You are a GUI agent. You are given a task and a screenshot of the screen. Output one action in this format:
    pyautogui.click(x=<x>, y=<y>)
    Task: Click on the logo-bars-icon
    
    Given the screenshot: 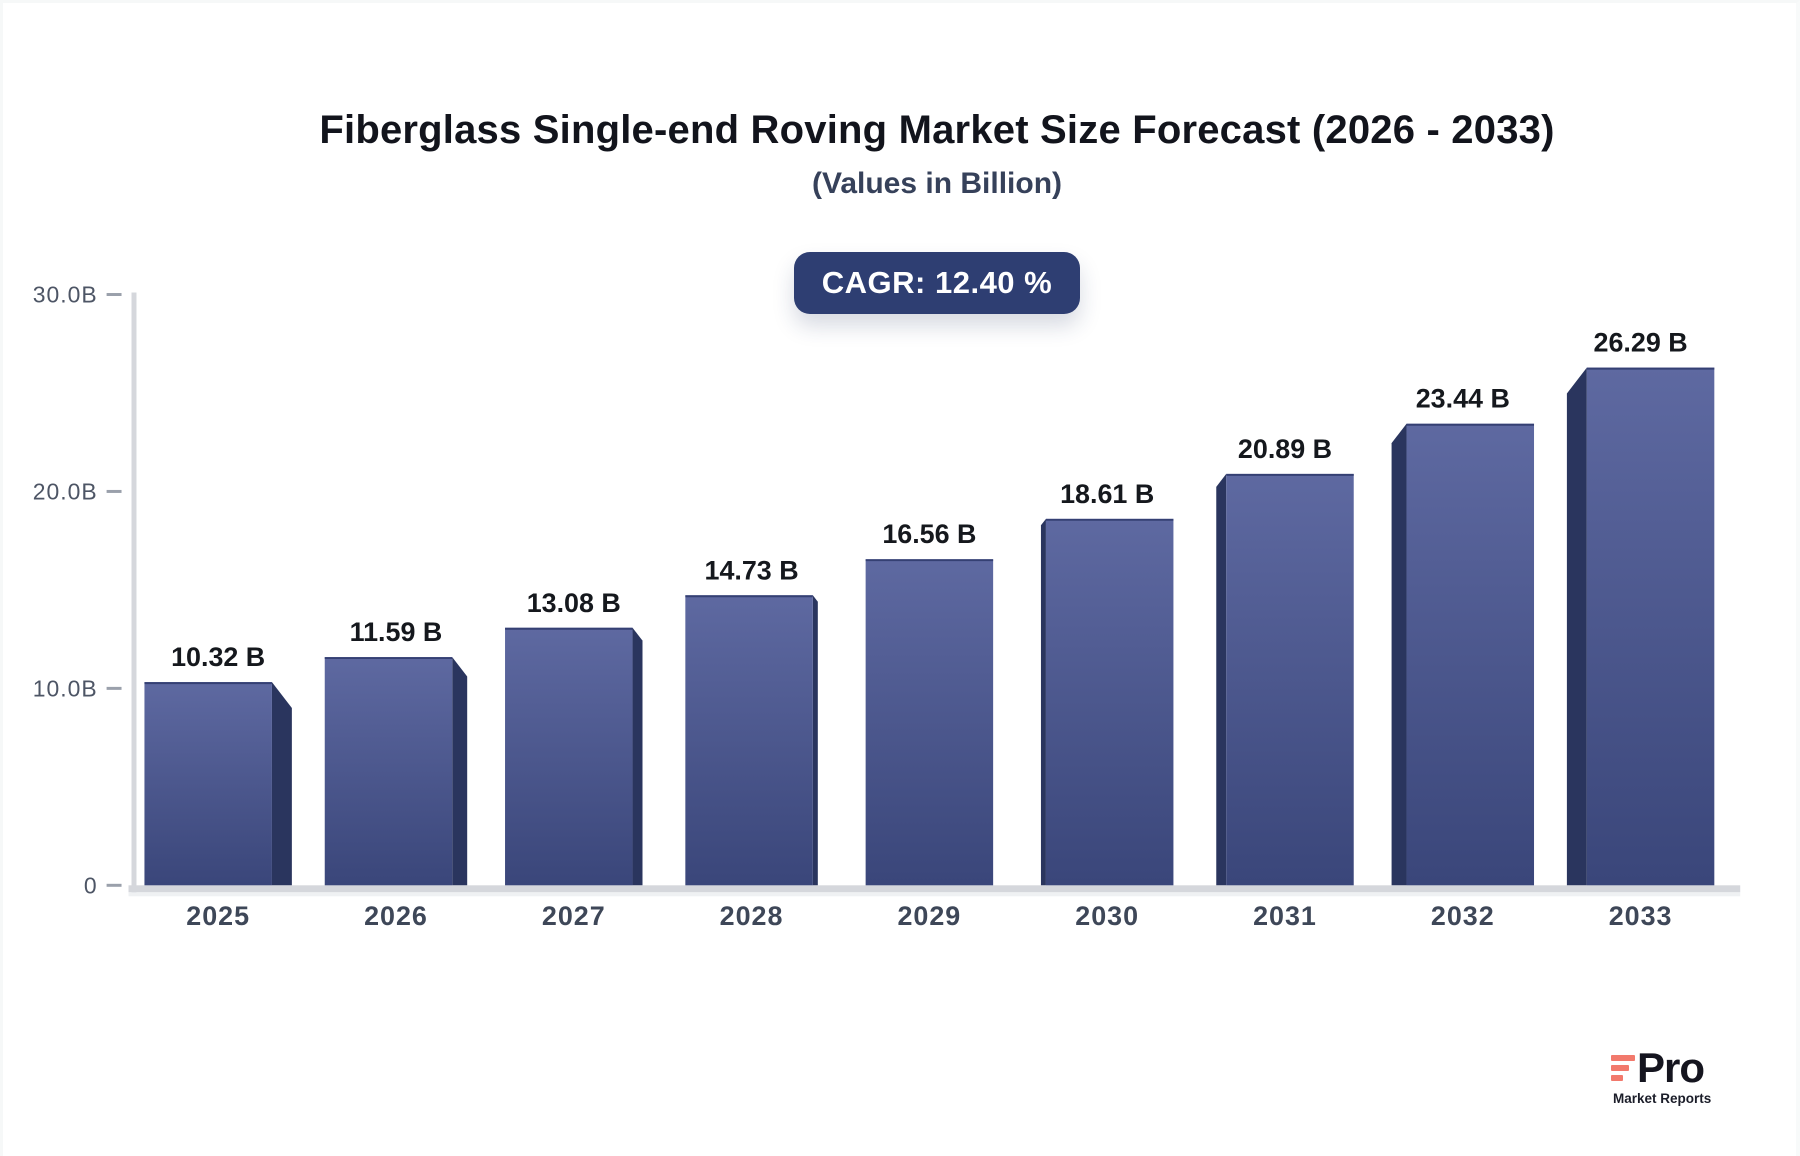 What is the action you would take?
    pyautogui.click(x=1623, y=1068)
    